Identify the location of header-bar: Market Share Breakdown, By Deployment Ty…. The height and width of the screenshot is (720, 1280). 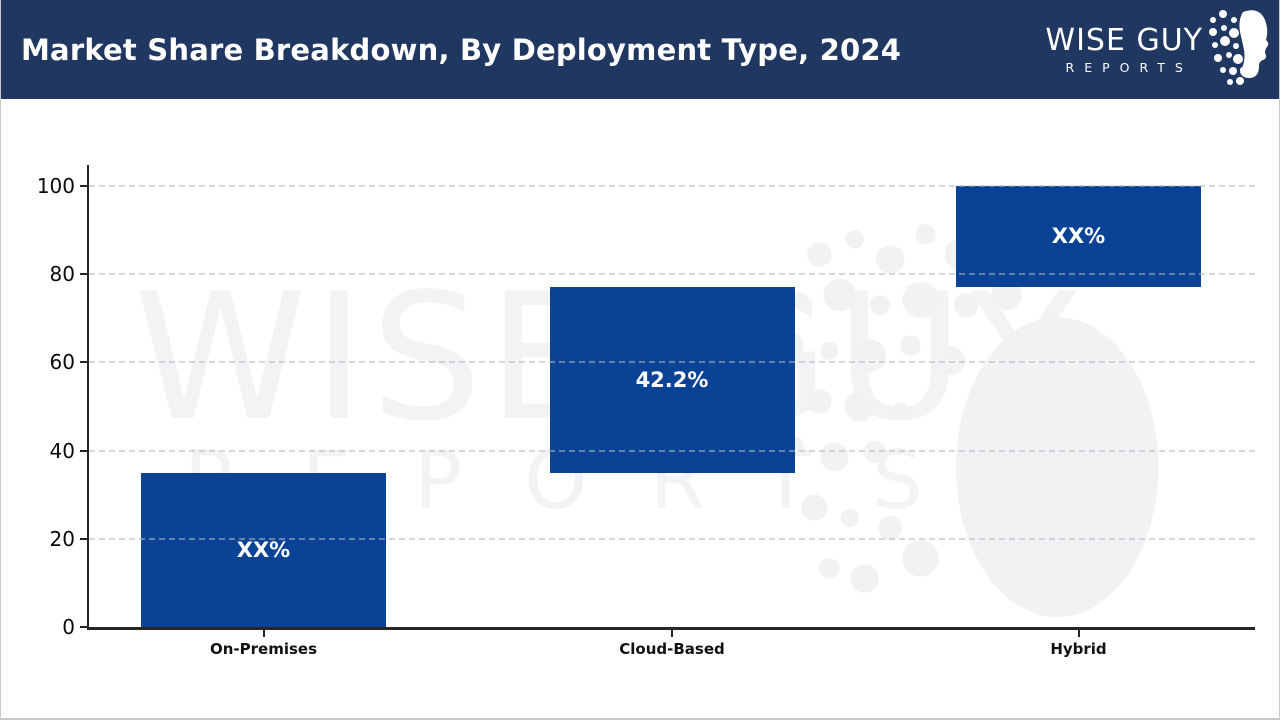
(640, 49).